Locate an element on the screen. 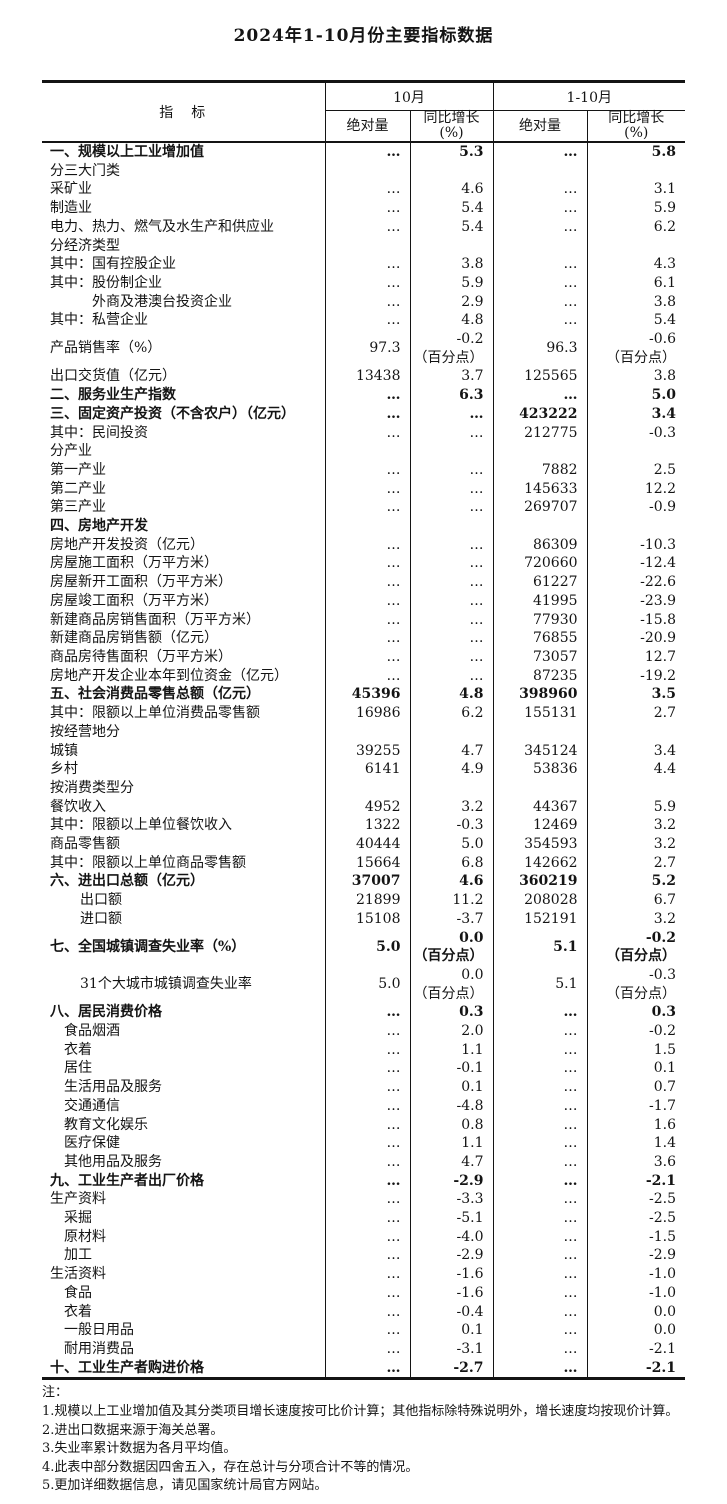  indicator-label: 六、进出口总额（亿元） is located at coordinates (184, 882).